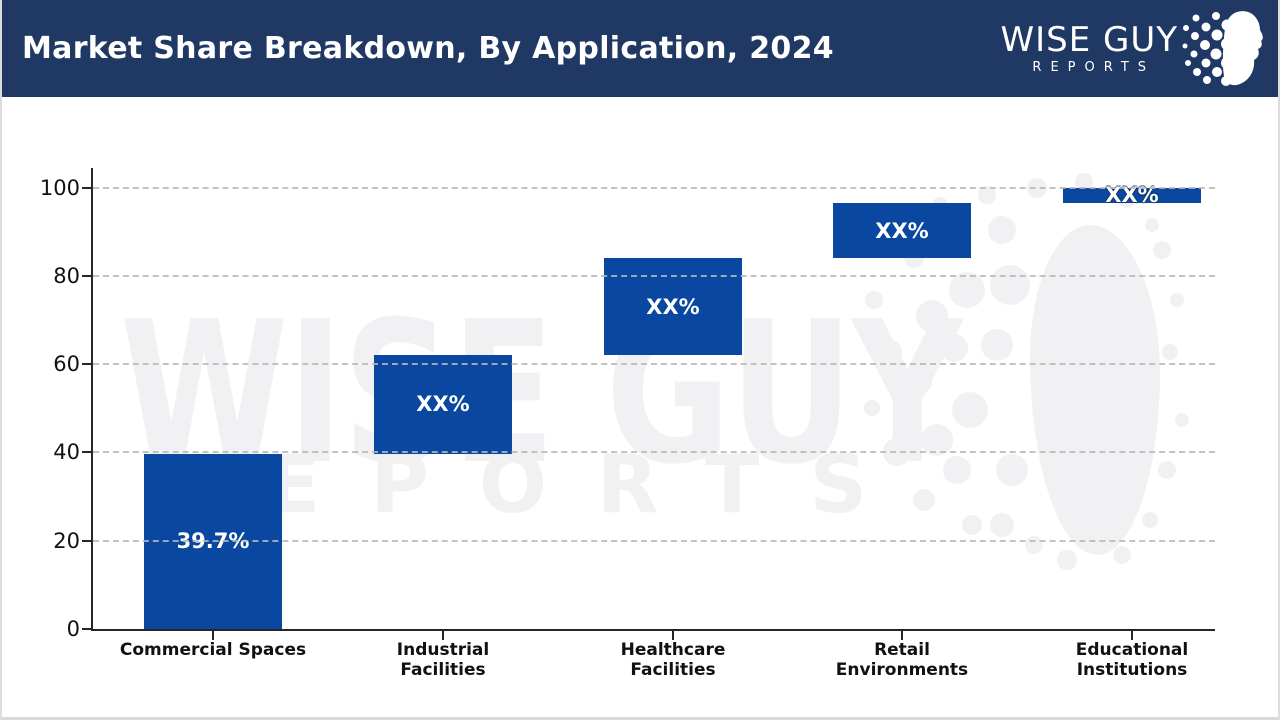  I want to click on y-tick-label: 40, so click(66, 452).